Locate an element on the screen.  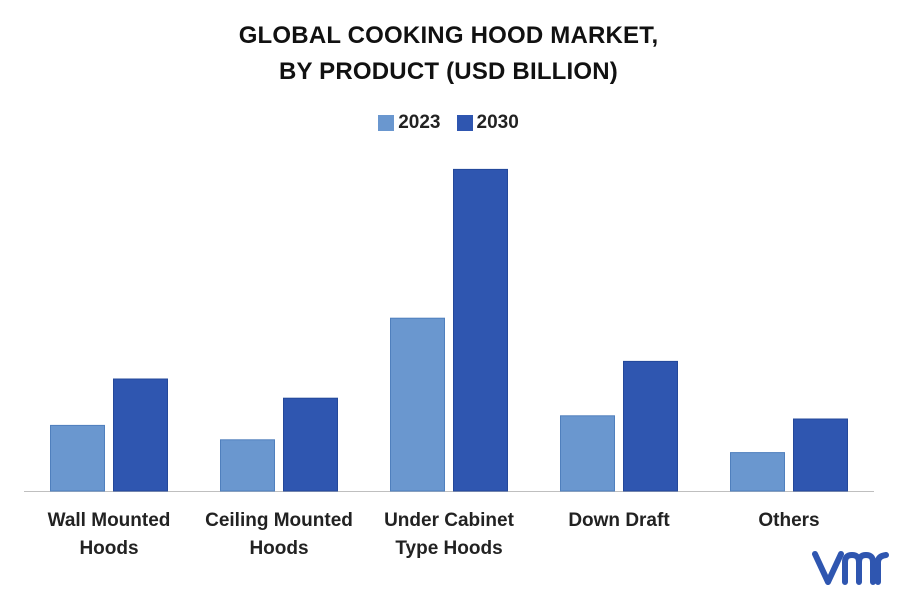
x-tick-label-1-1: Hoods is located at coordinates (278, 548).